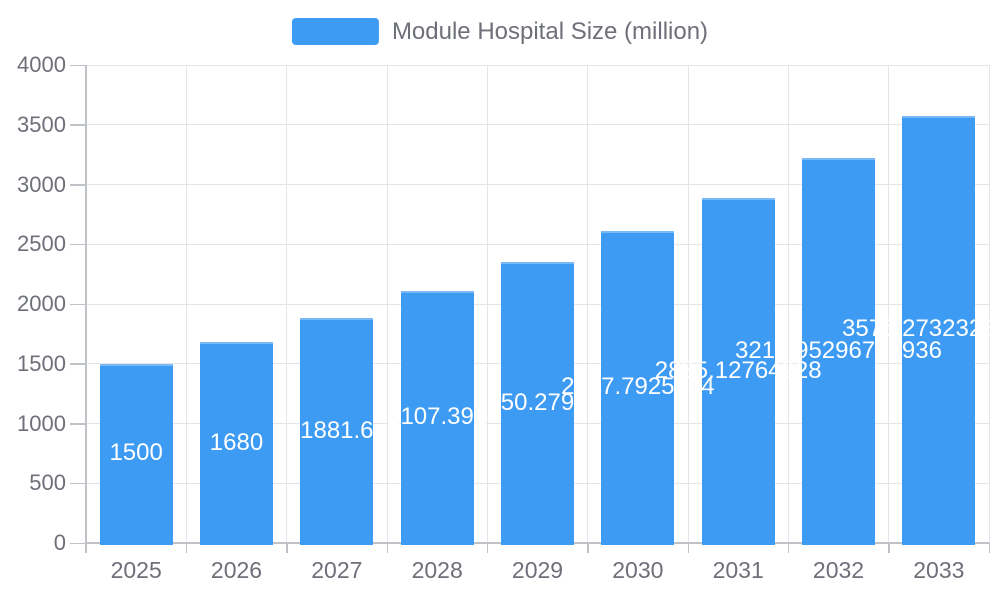  Describe the element at coordinates (47, 483) in the screenshot. I see `y-axis-tick-label: 500` at that location.